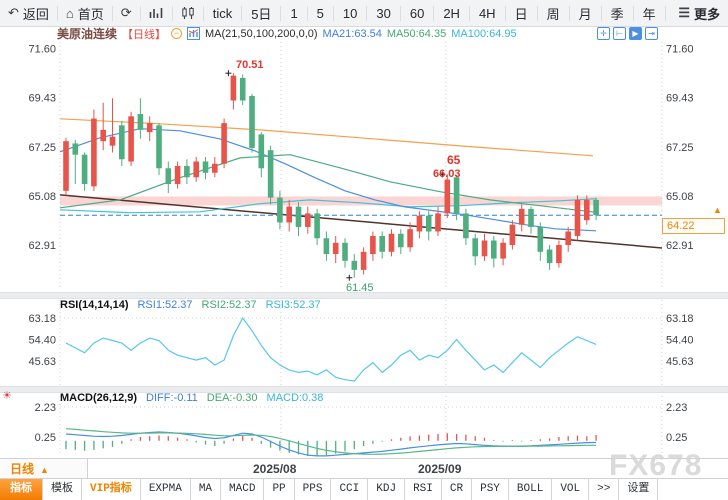 The image size is (728, 500). Describe the element at coordinates (21, 489) in the screenshot. I see `tab-indicators: 指标` at that location.